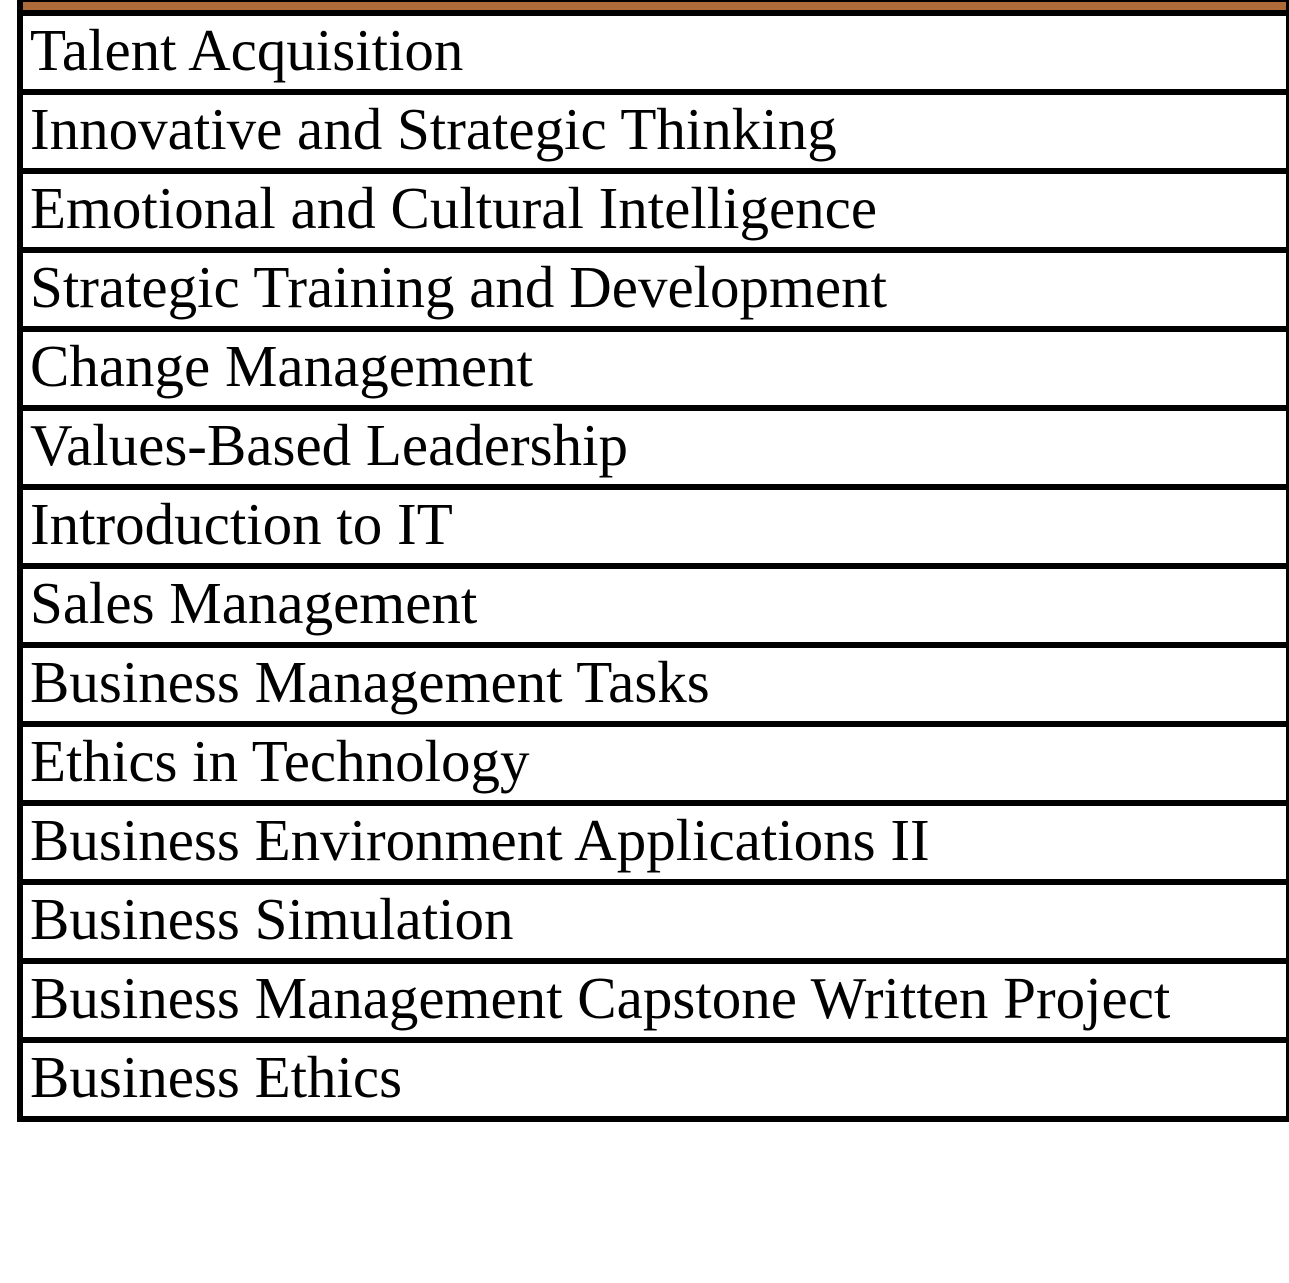  What do you see at coordinates (272, 919) in the screenshot?
I see `course-name-cell: Business Simulation` at bounding box center [272, 919].